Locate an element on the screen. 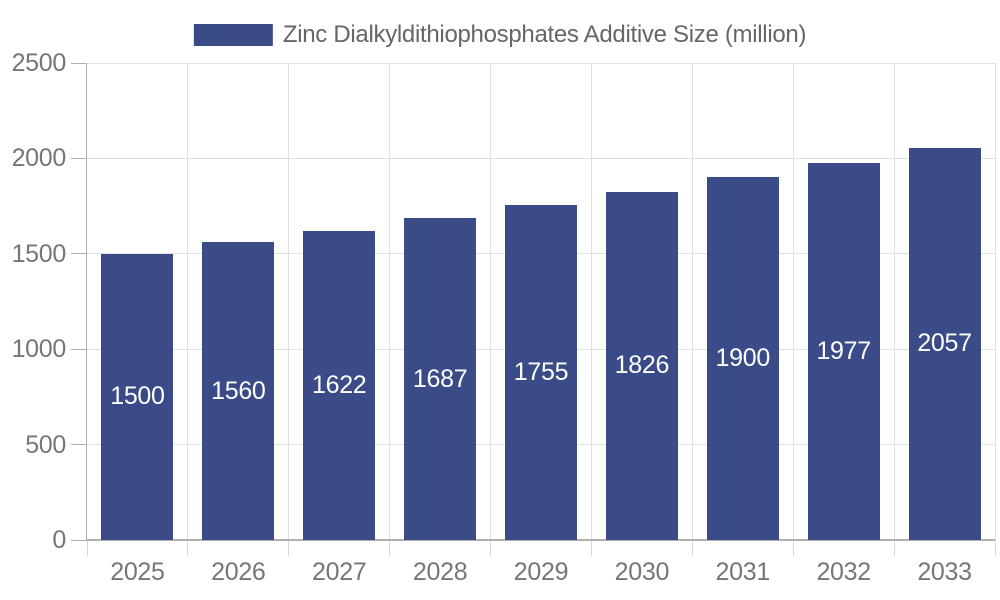  bar-2028: 1687 is located at coordinates (440, 379).